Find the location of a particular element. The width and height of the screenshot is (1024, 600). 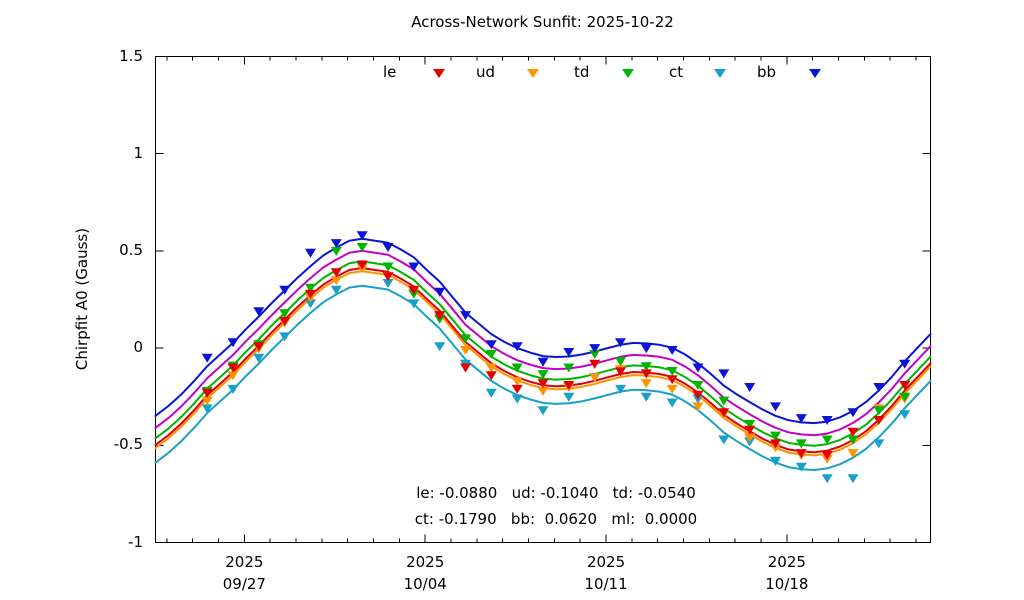

x-tick-label: 2025 10/11 is located at coordinates (606, 573).